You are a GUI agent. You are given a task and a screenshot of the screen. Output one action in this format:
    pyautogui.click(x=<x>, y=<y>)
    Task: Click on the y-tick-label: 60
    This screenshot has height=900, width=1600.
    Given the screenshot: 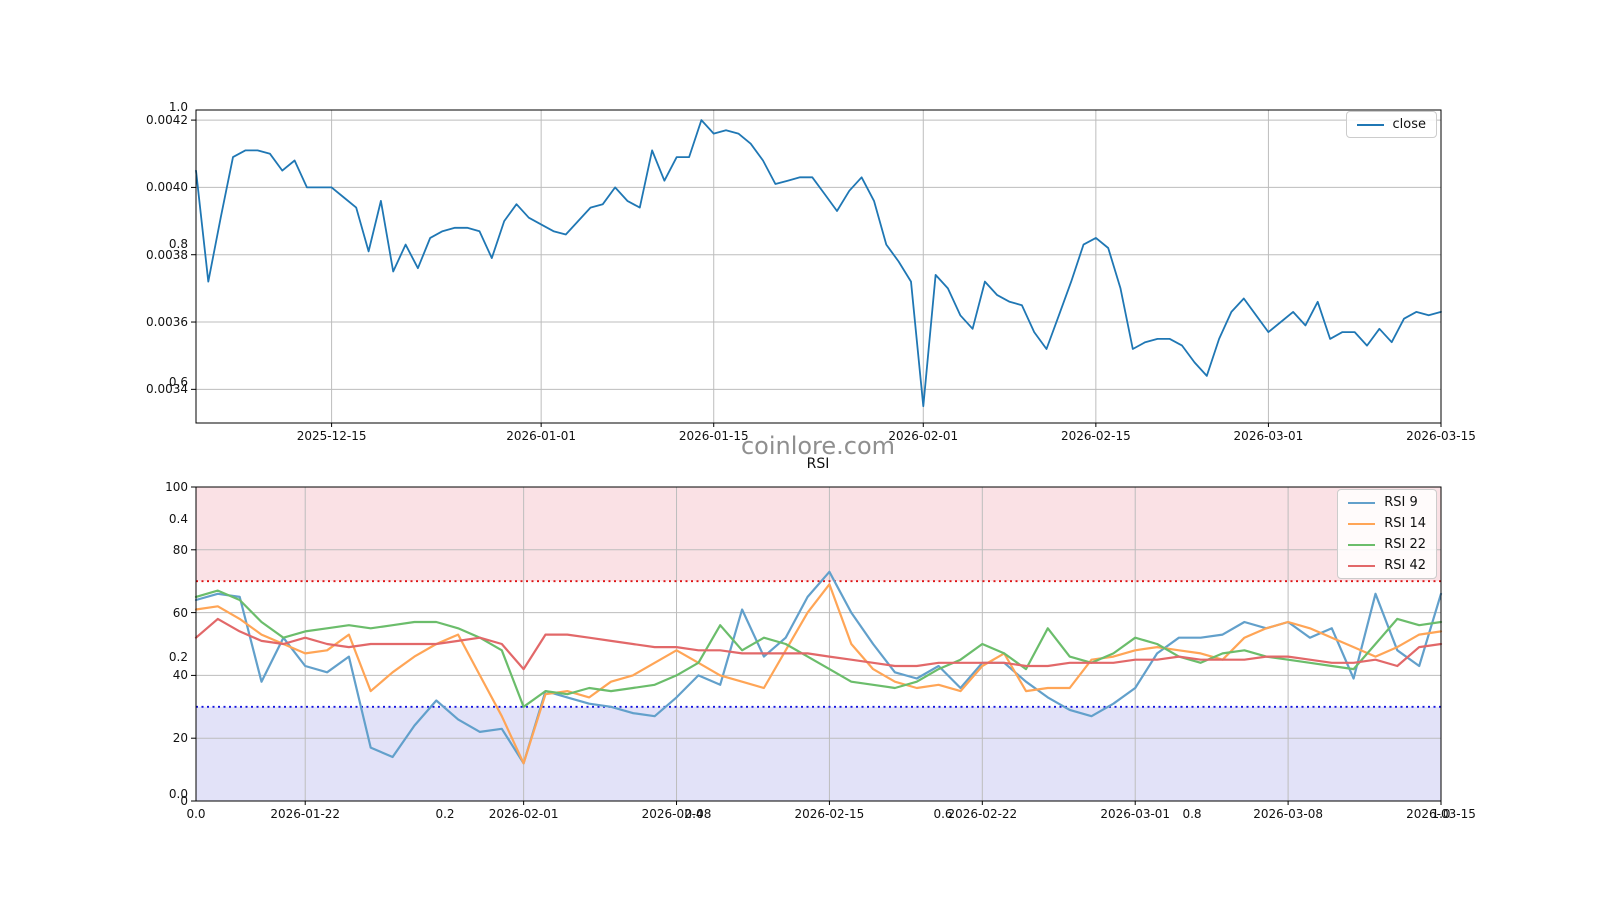 What is the action you would take?
    pyautogui.click(x=180, y=612)
    